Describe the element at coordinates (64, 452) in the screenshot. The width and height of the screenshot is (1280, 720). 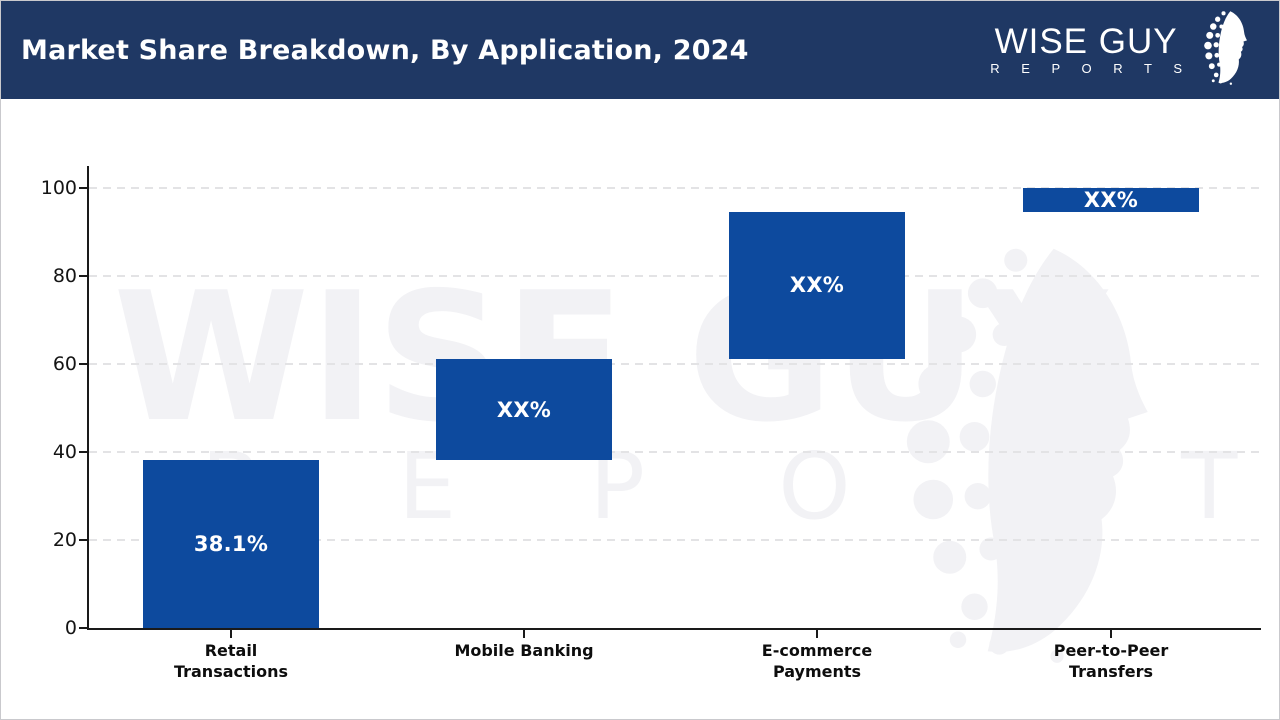
I see `y-tick-label: 40` at that location.